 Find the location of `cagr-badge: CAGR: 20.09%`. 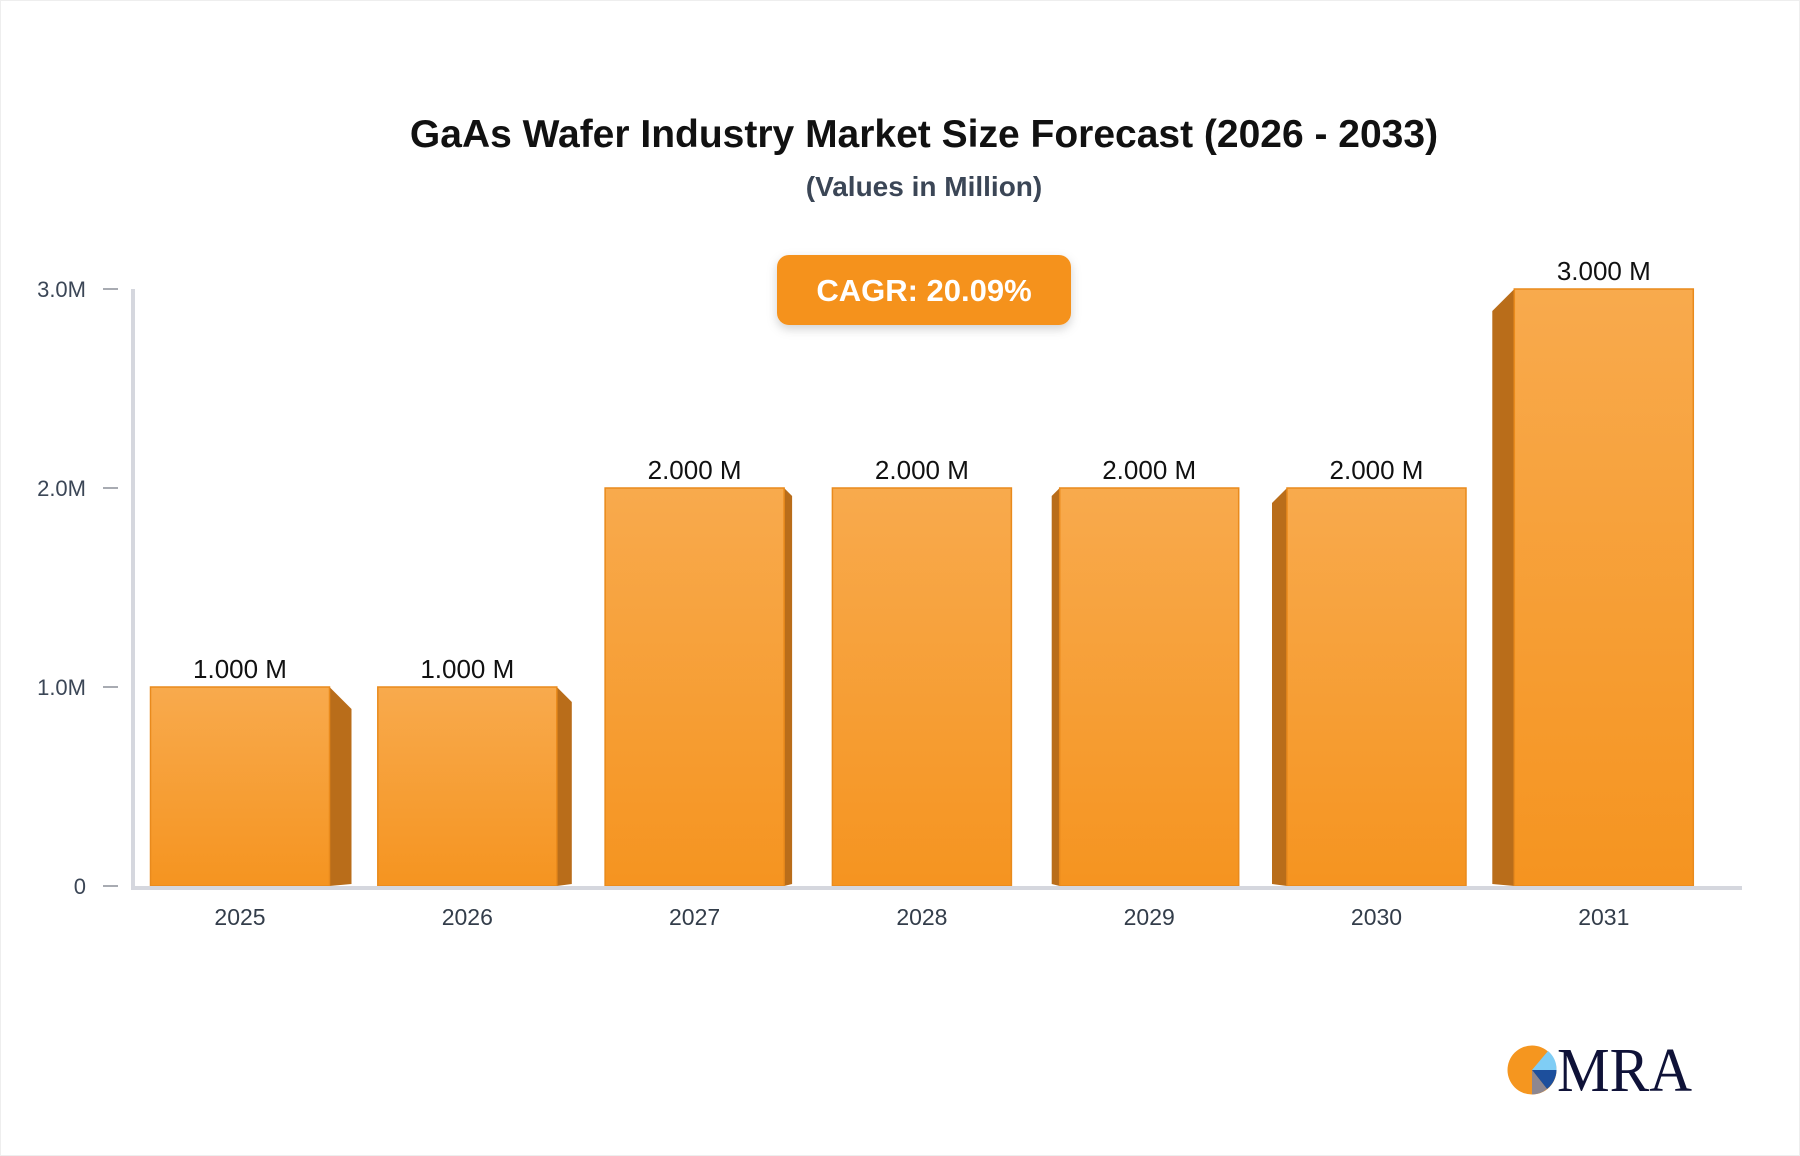

cagr-badge: CAGR: 20.09% is located at coordinates (924, 290).